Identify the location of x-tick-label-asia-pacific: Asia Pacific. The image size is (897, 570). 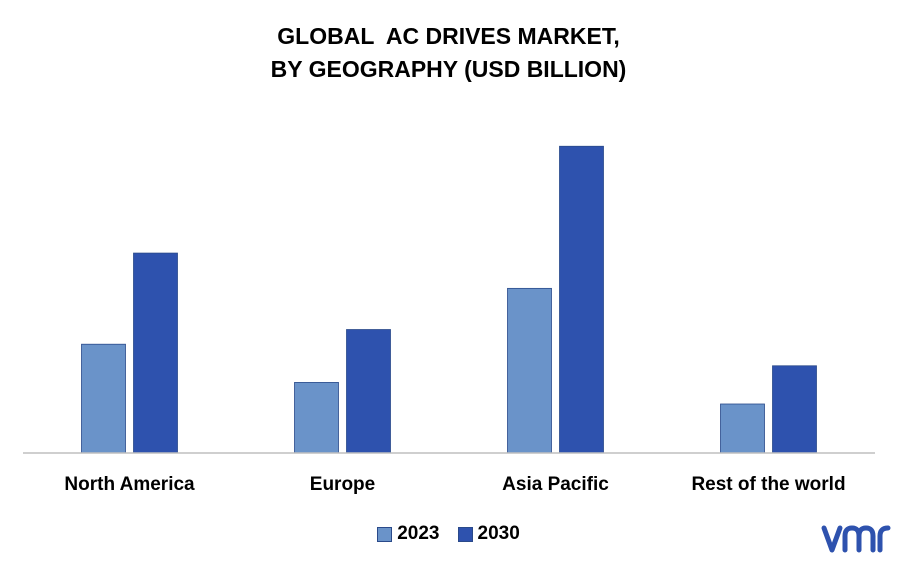
(555, 484).